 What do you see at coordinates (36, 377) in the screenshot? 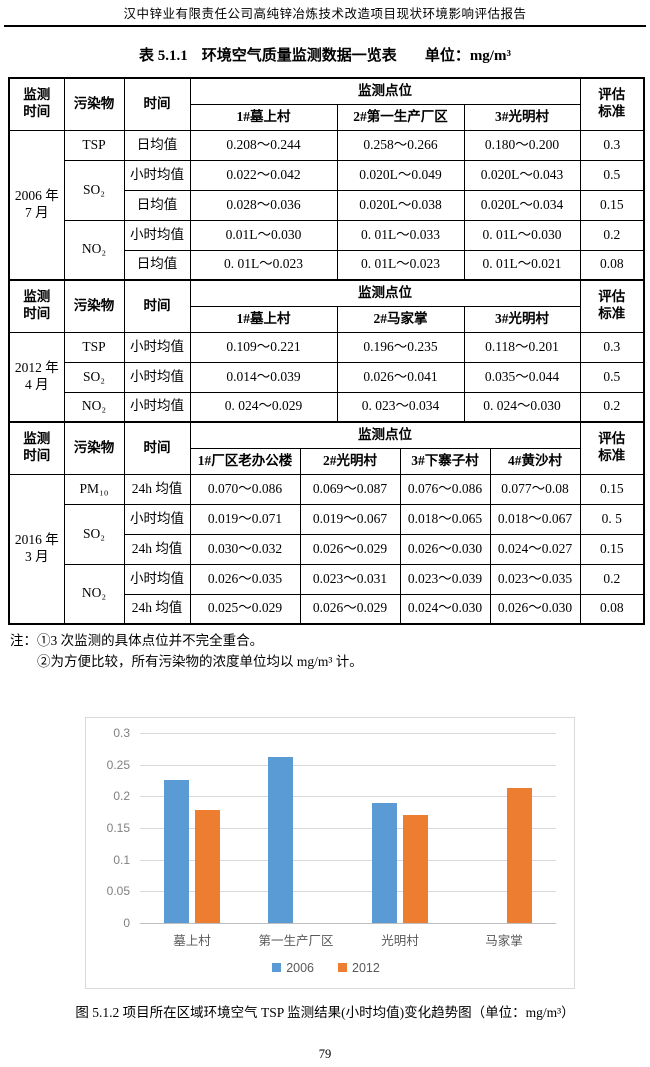
I see `table-cell: 2012 年 4 月` at bounding box center [36, 377].